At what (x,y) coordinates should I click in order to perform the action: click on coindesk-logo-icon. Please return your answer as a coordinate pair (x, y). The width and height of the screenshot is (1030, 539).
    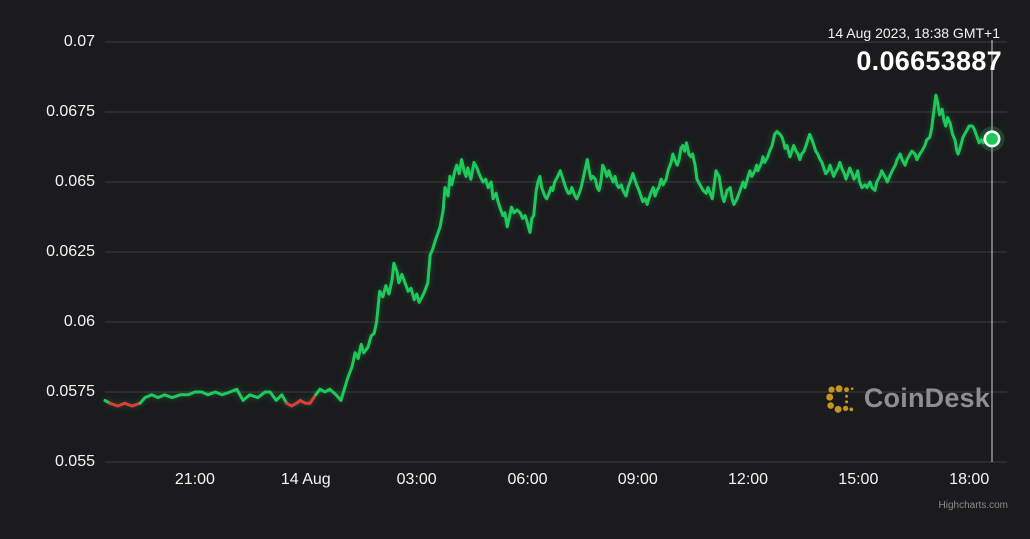
    Looking at the image, I should click on (840, 398).